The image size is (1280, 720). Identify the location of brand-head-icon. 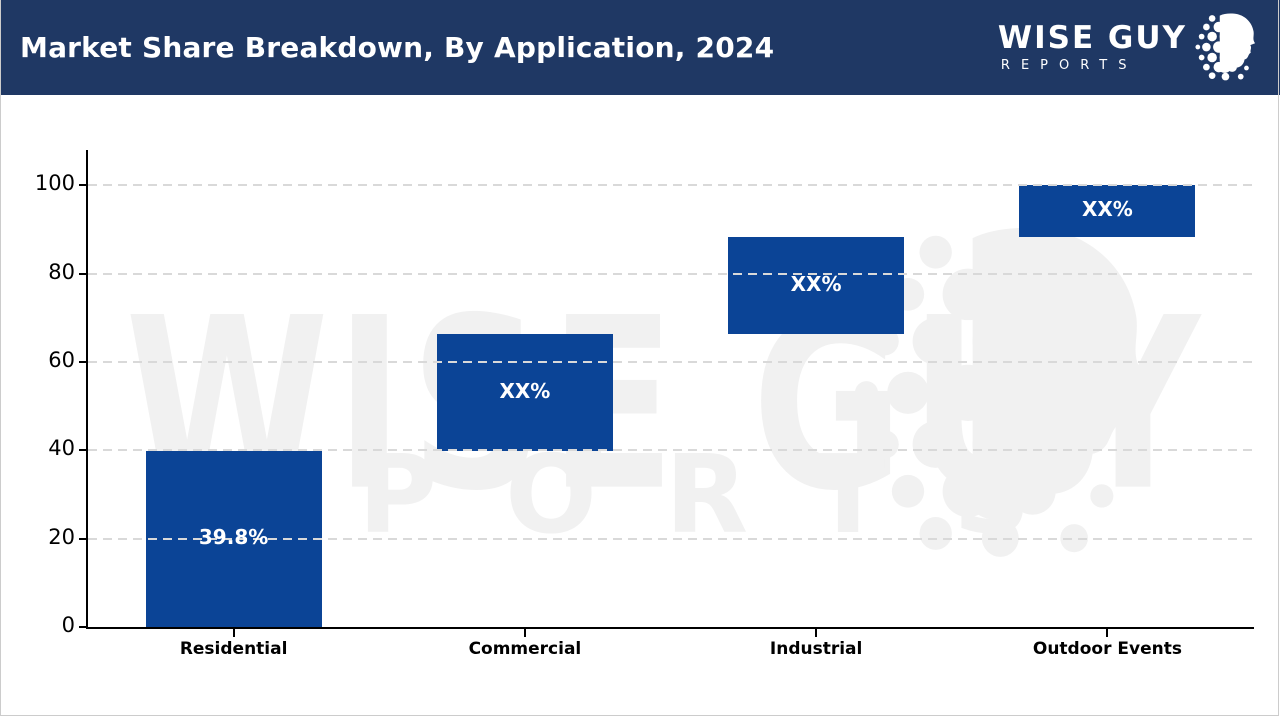
(1225, 46).